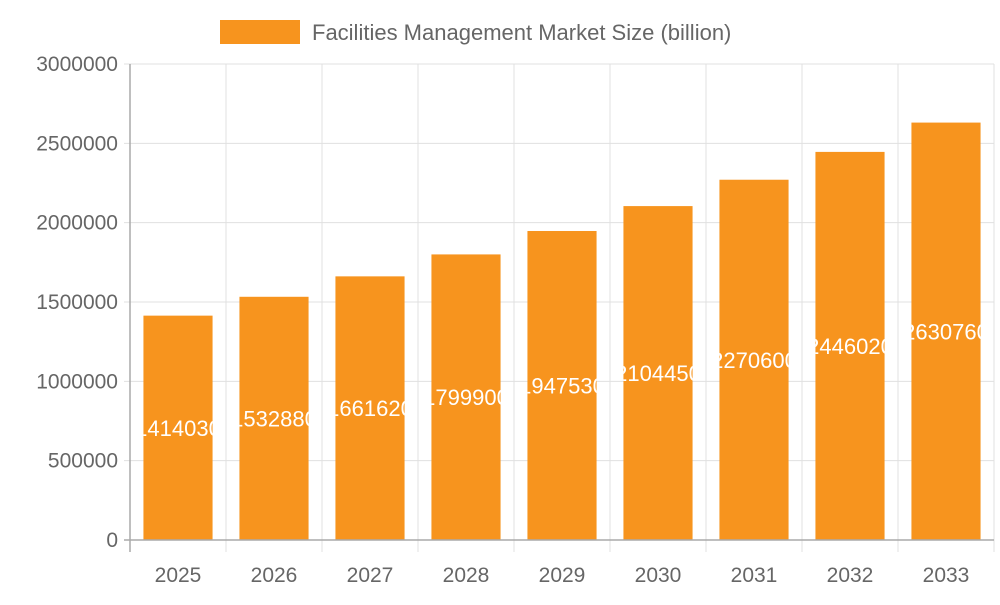 The height and width of the screenshot is (605, 1000). I want to click on legend-swatch, so click(260, 32).